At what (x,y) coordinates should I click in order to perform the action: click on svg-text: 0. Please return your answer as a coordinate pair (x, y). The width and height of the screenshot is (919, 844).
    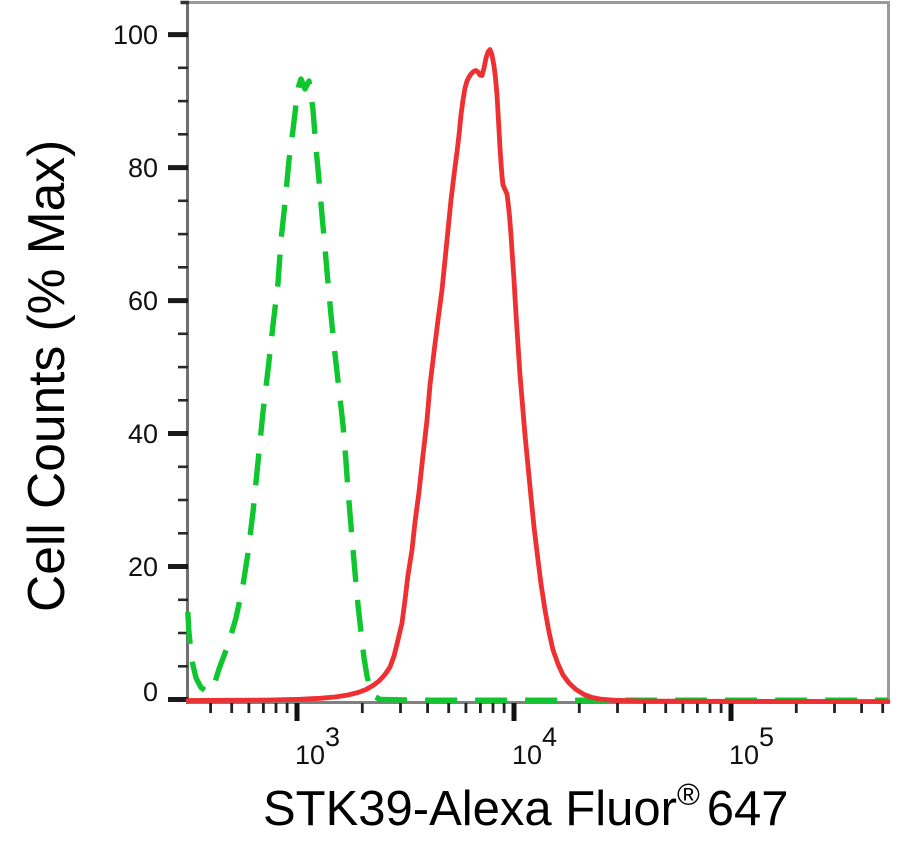
    Looking at the image, I should click on (150, 692).